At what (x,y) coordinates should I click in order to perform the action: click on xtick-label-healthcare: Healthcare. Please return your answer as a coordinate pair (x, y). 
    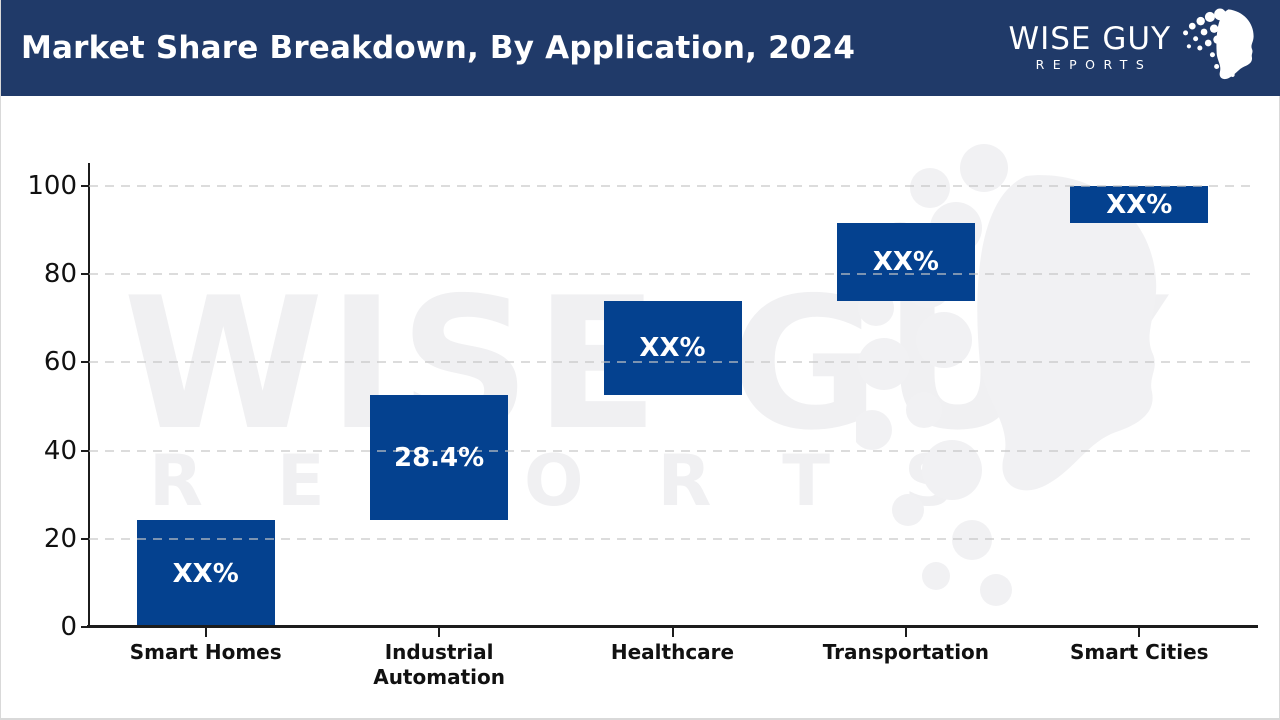
    Looking at the image, I should click on (672, 652).